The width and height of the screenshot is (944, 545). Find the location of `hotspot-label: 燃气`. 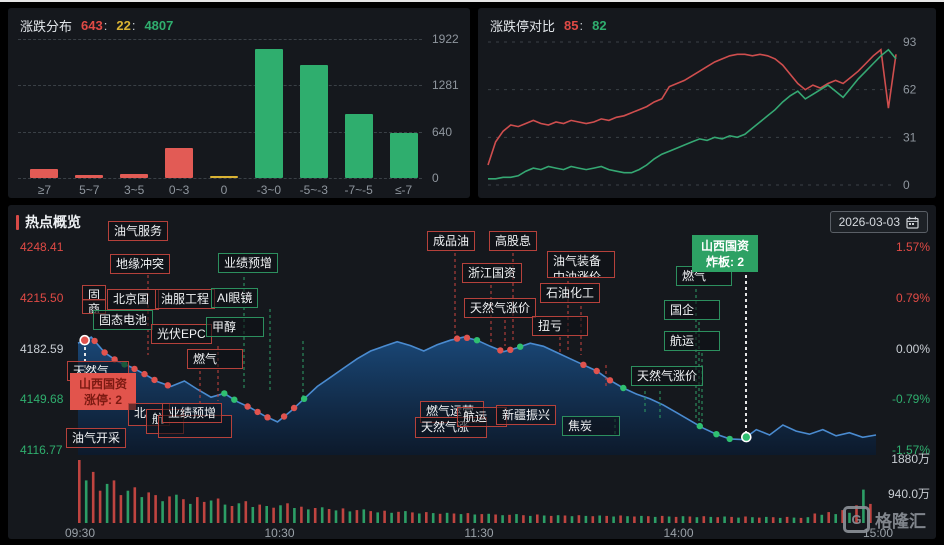

hotspot-label: 燃气 is located at coordinates (215, 359).